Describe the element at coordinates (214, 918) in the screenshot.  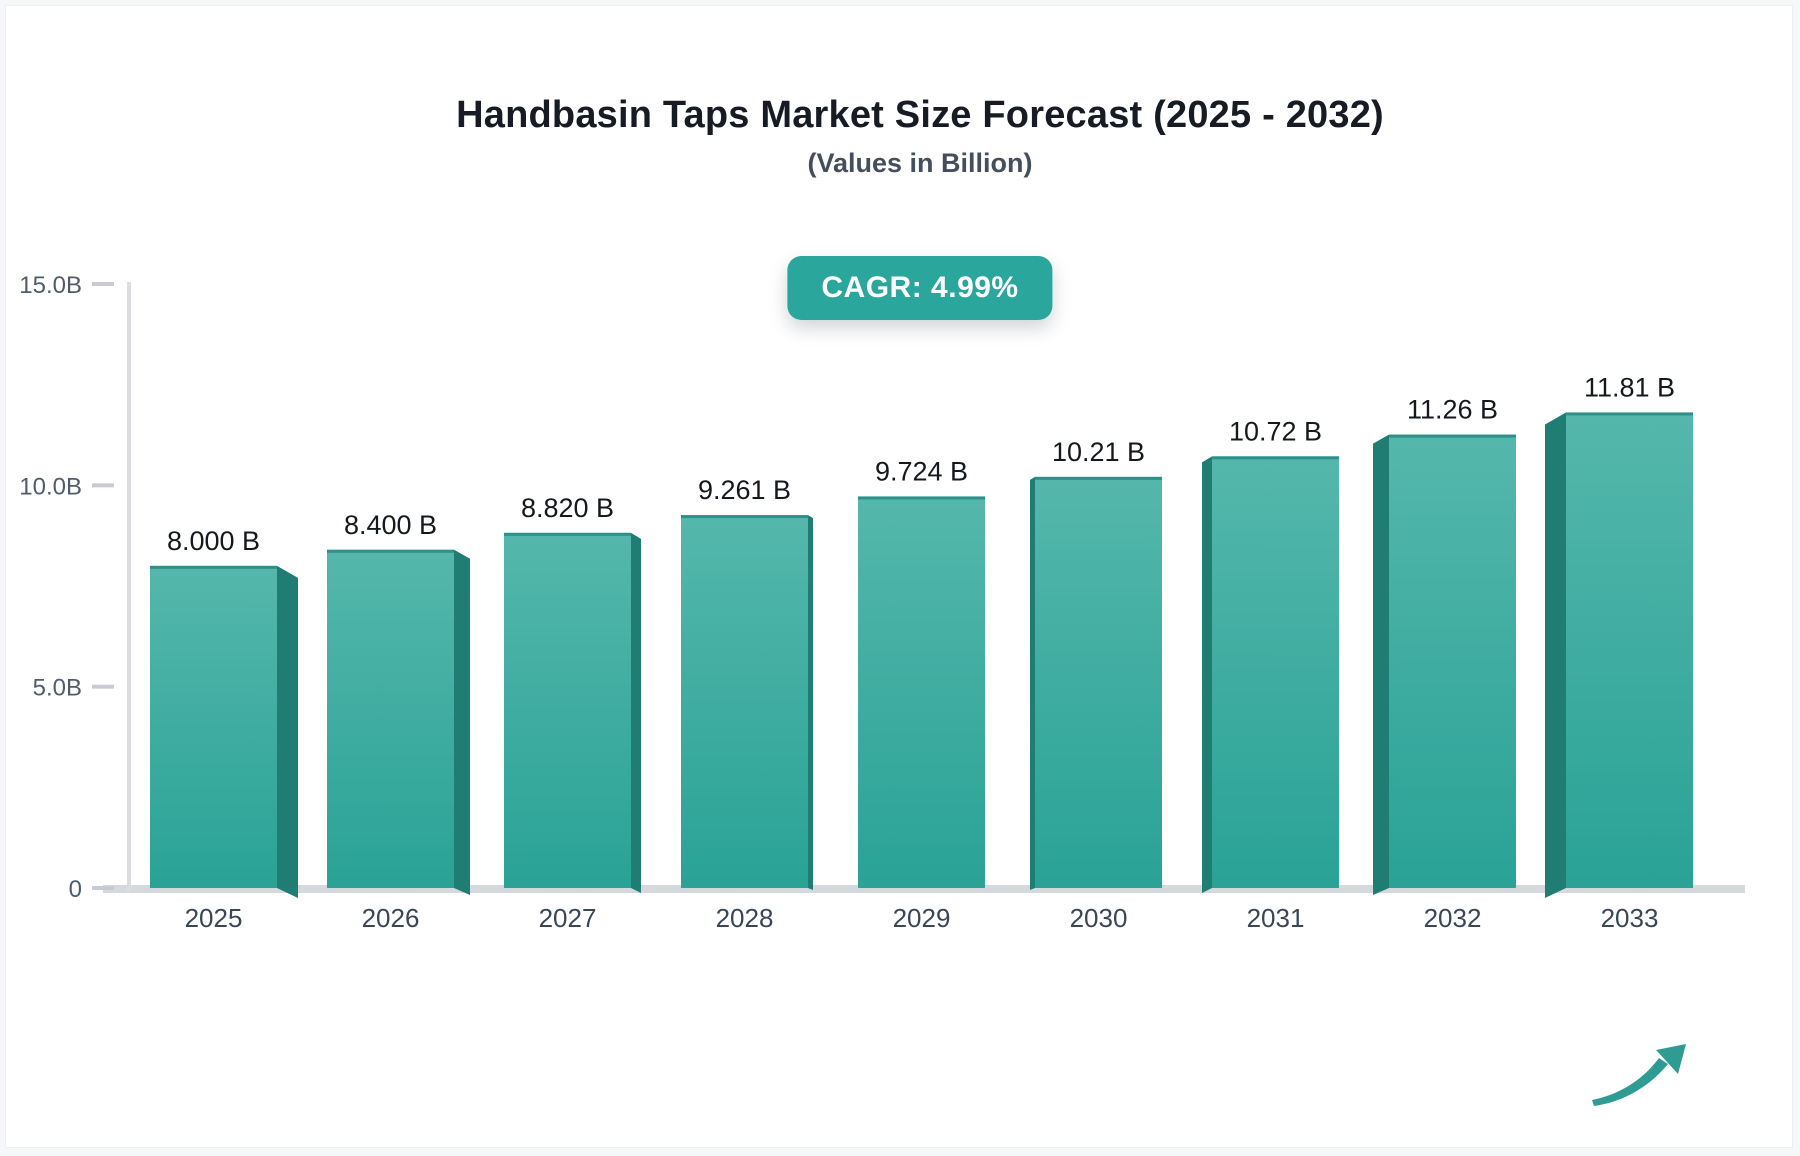
I see `x-axis-year-label: 2025` at that location.